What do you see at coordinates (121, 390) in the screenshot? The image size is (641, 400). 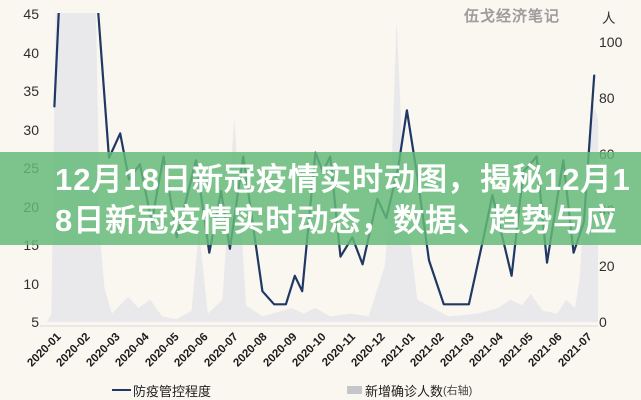 I see `line-marker-icon` at bounding box center [121, 390].